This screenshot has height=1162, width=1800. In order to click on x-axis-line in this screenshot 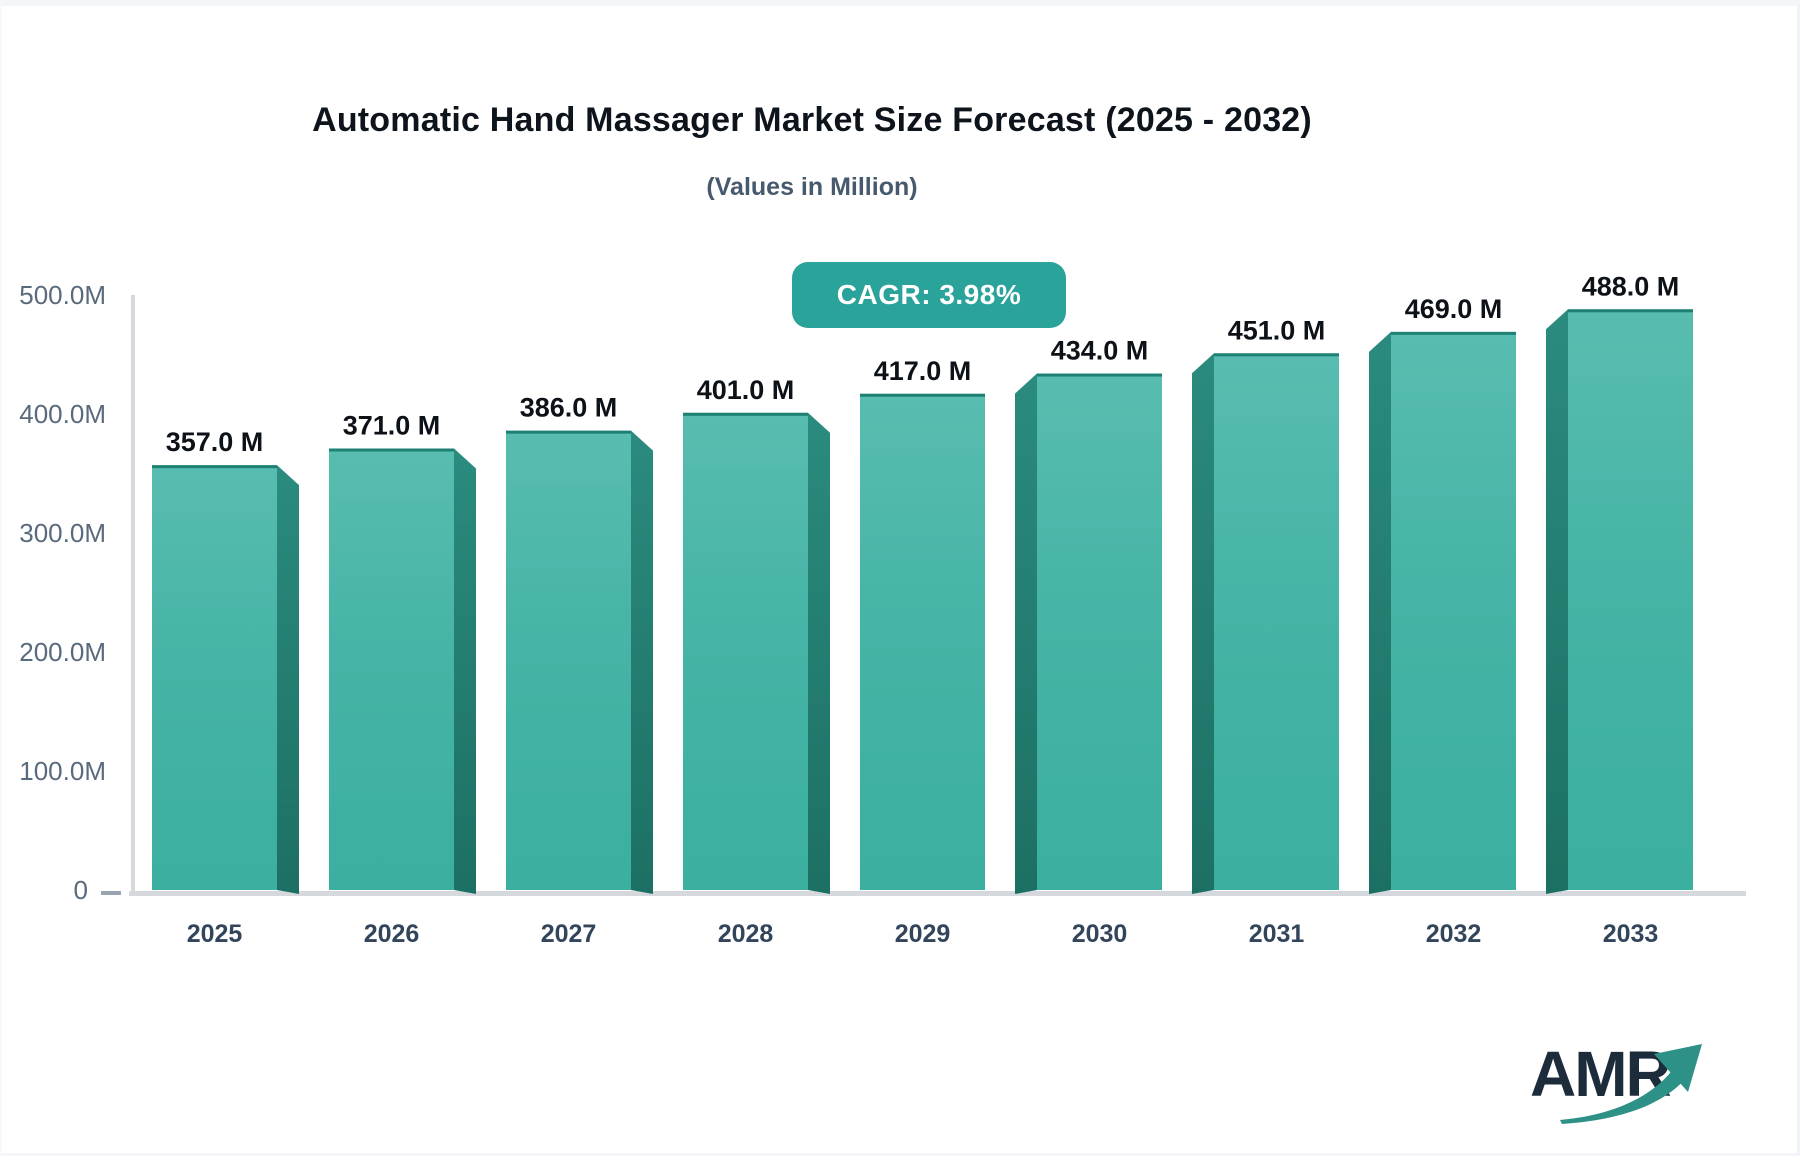, I will do `click(937, 893)`.